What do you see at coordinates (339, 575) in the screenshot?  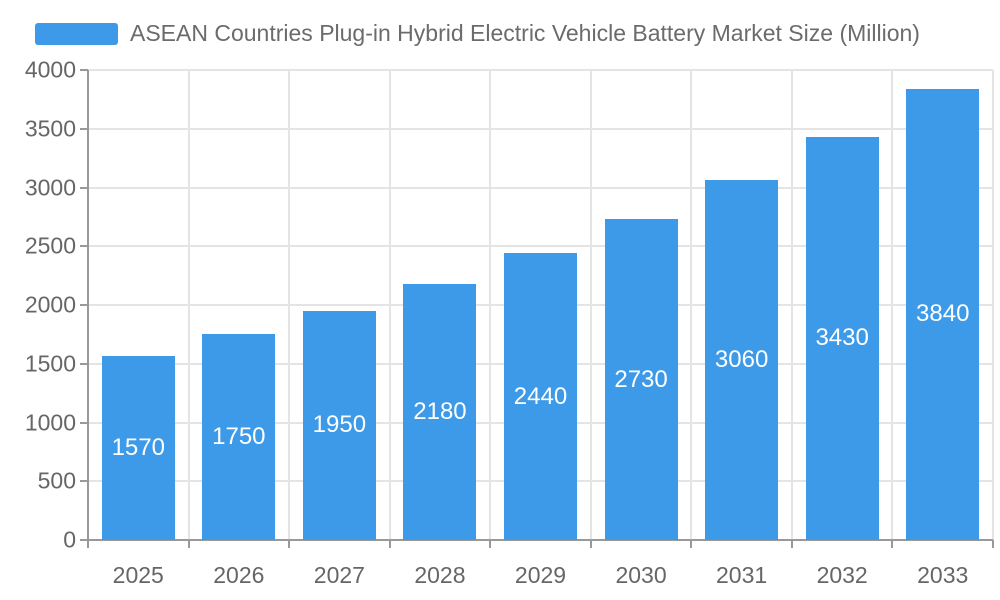 I see `x-axis-label: 2027` at bounding box center [339, 575].